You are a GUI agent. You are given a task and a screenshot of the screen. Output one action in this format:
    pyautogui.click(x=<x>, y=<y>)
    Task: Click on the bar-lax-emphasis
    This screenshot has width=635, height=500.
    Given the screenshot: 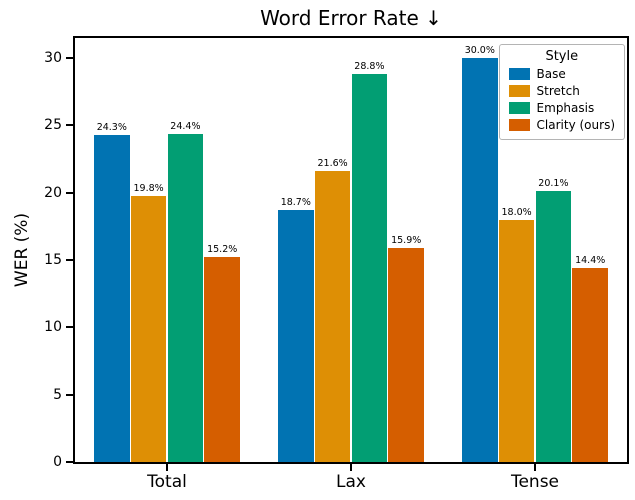 What is the action you would take?
    pyautogui.click(x=369, y=268)
    